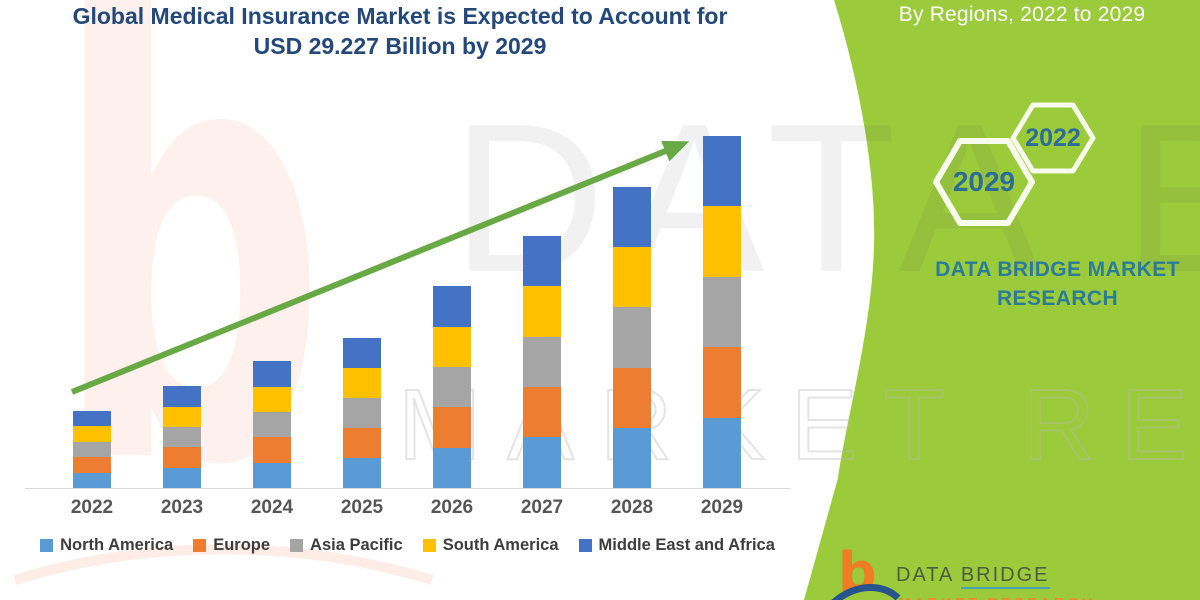 The image size is (1200, 600). What do you see at coordinates (452, 507) in the screenshot?
I see `x-axis-label: 2026` at bounding box center [452, 507].